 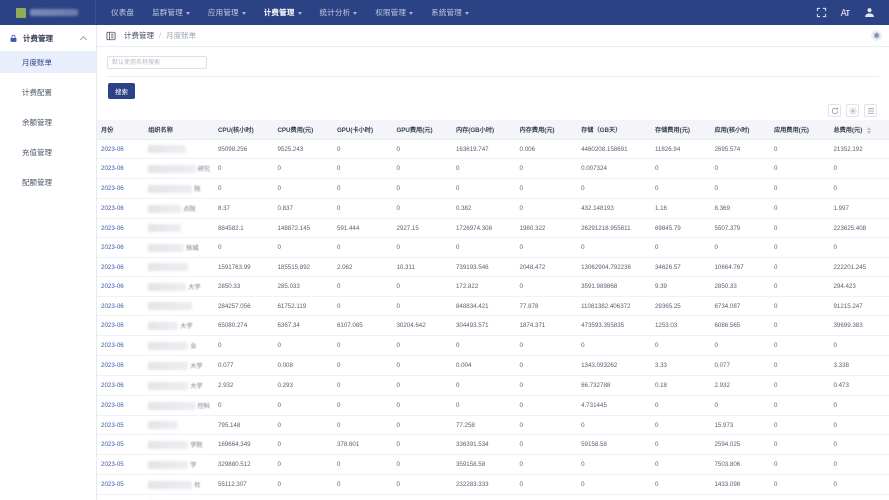 What do you see at coordinates (303, 130) in the screenshot?
I see `col-cpu-cost: CPU费用(元)` at bounding box center [303, 130].